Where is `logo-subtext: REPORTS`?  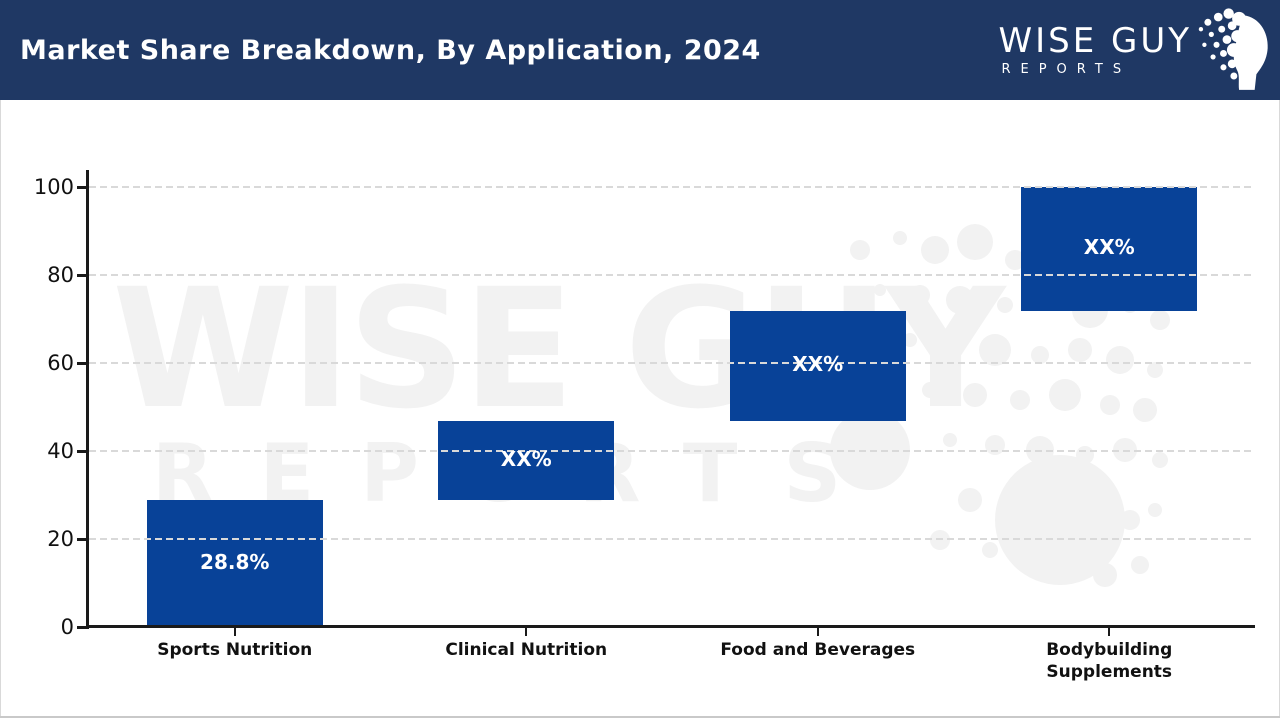 logo-subtext: REPORTS is located at coordinates (1066, 69).